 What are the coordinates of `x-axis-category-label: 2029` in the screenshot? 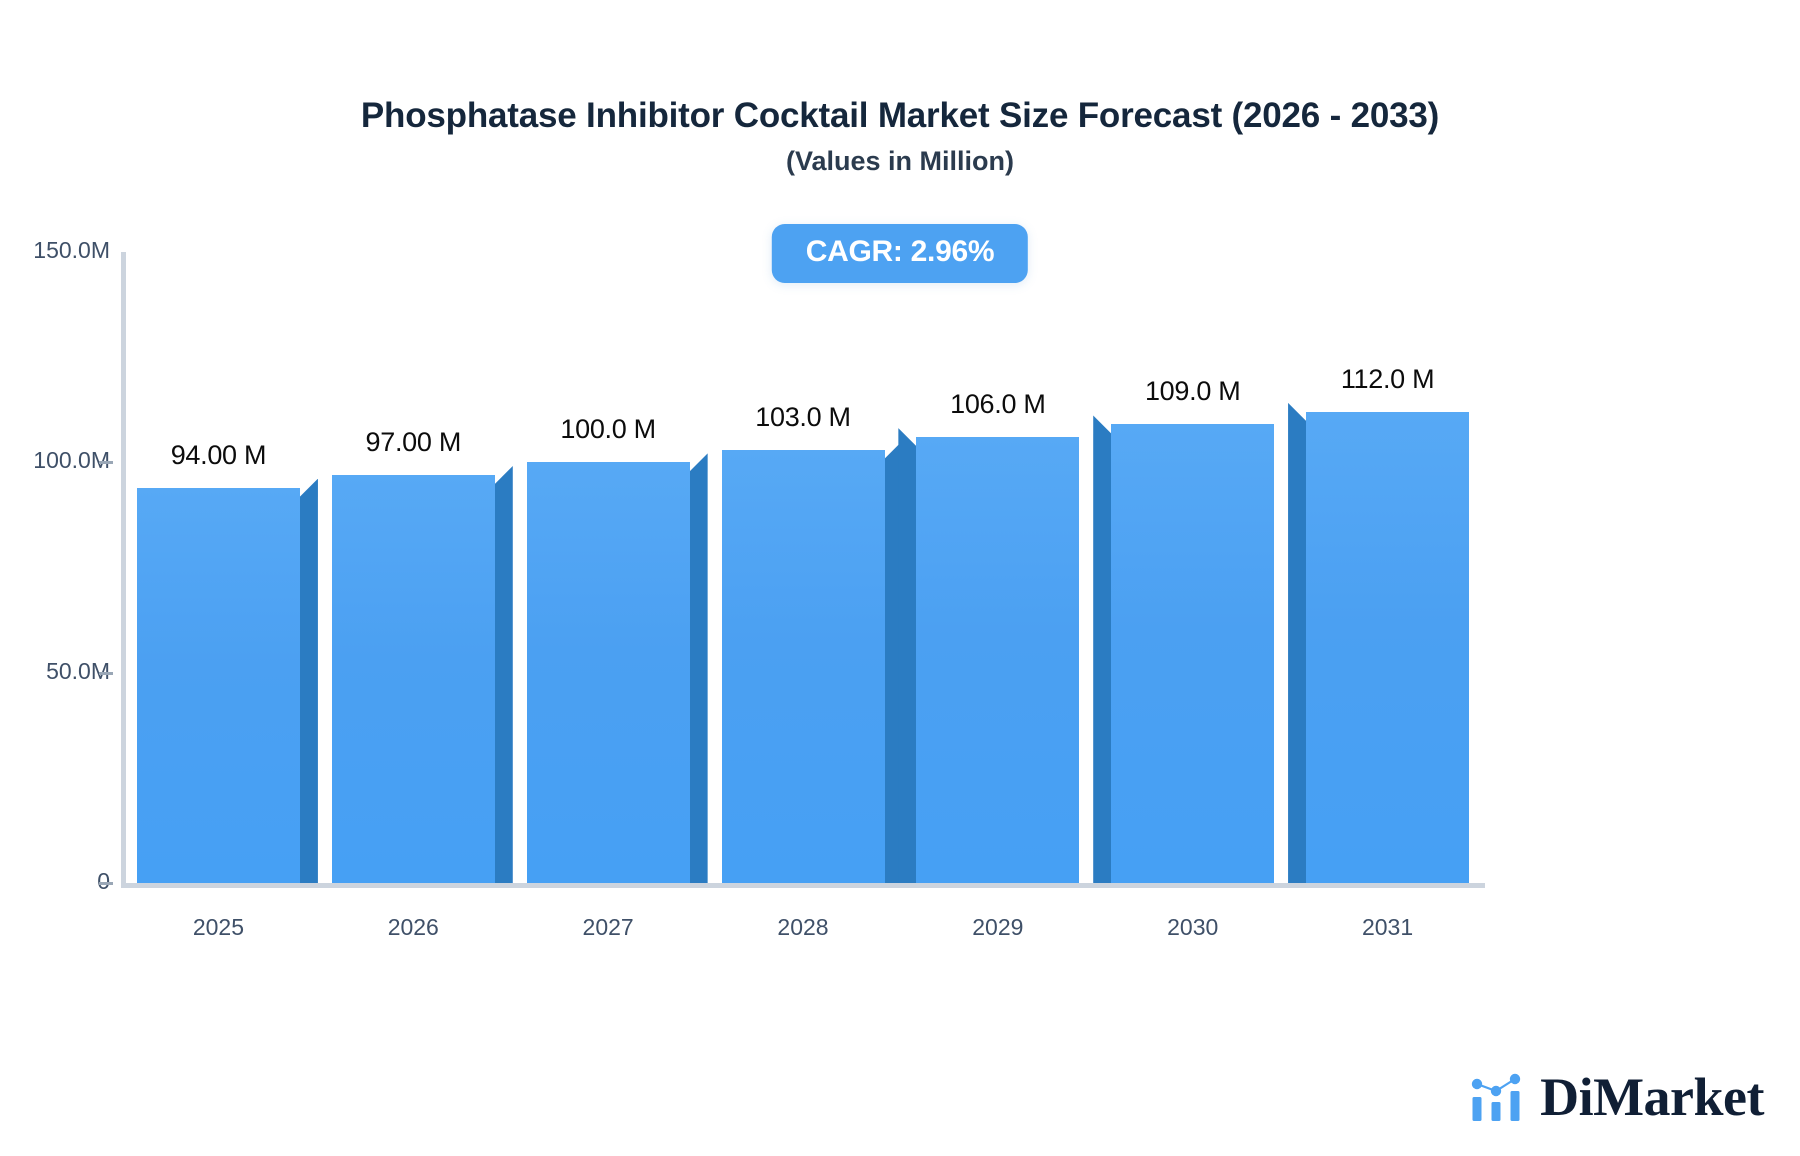 It's located at (998, 927).